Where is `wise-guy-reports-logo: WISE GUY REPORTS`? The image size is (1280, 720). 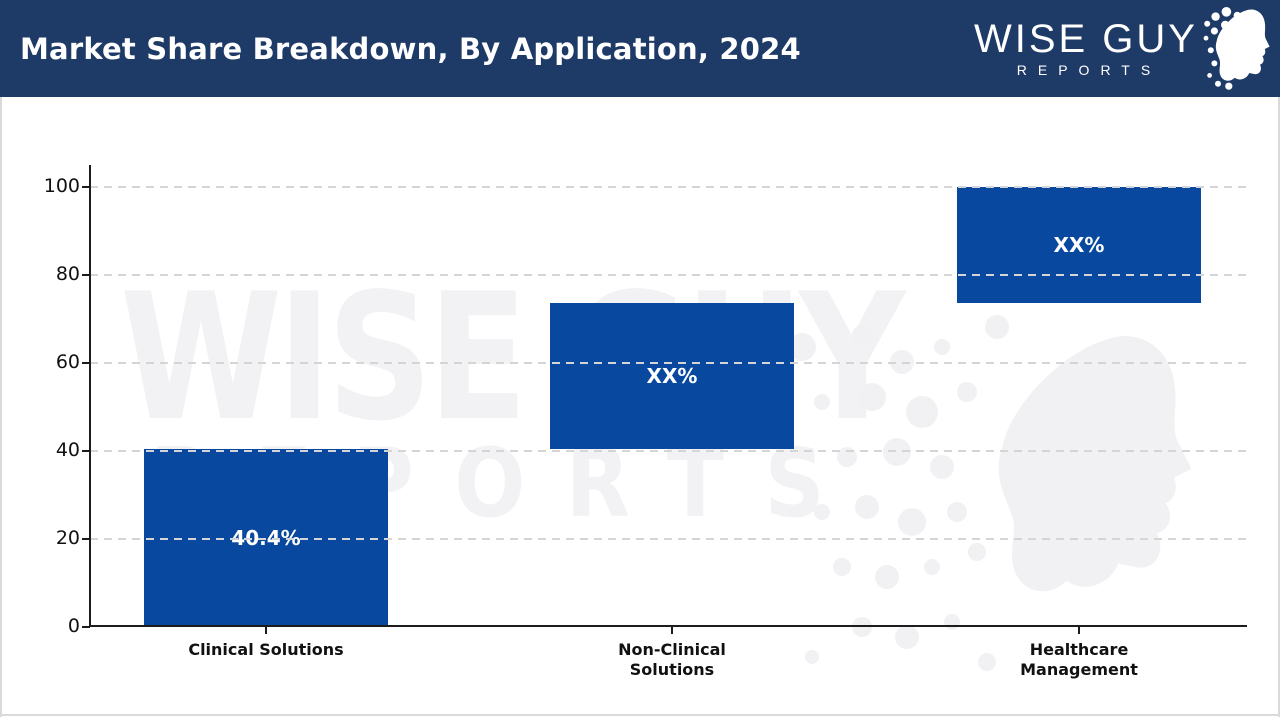 wise-guy-reports-logo: WISE GUY REPORTS is located at coordinates (1127, 48).